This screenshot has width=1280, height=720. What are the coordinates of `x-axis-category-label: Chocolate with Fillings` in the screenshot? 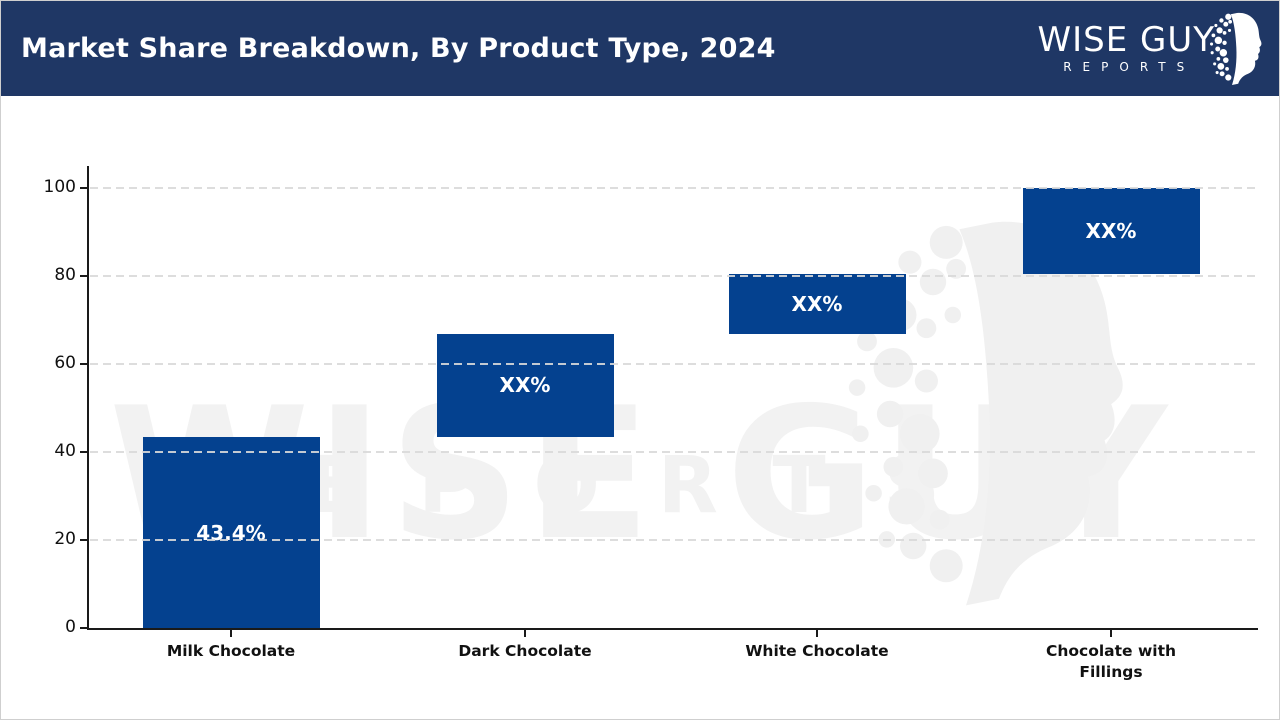 It's located at (1111, 661).